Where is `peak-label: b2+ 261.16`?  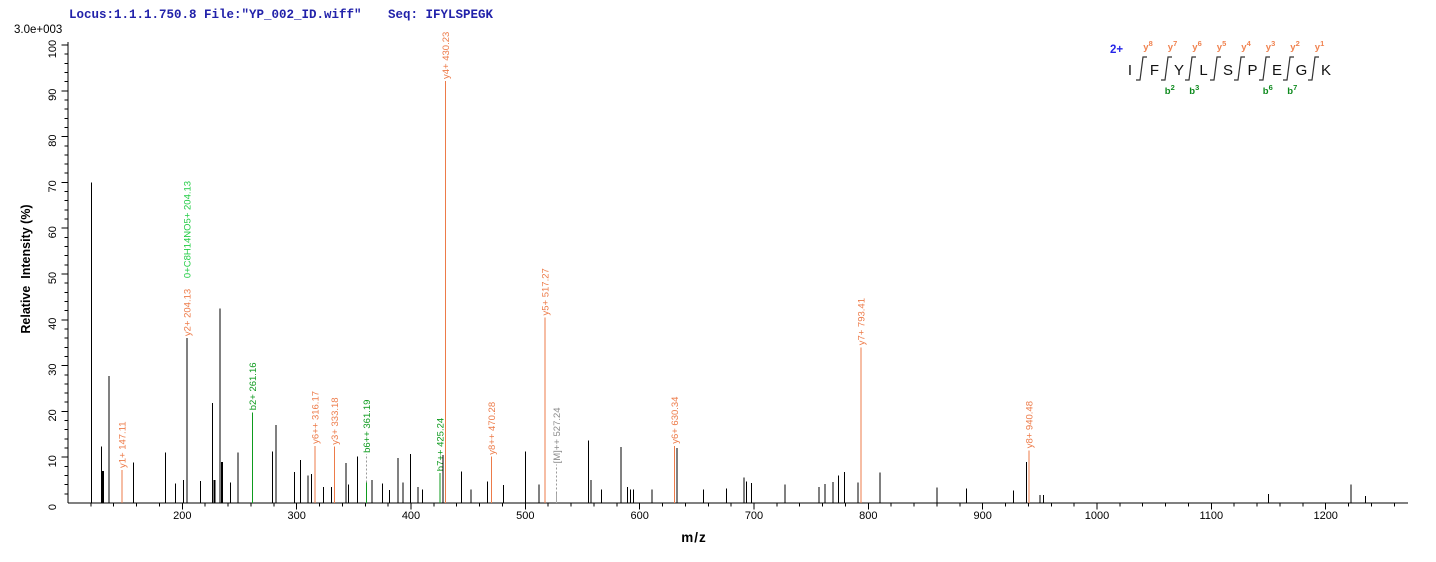 peak-label: b2+ 261.16 is located at coordinates (253, 386).